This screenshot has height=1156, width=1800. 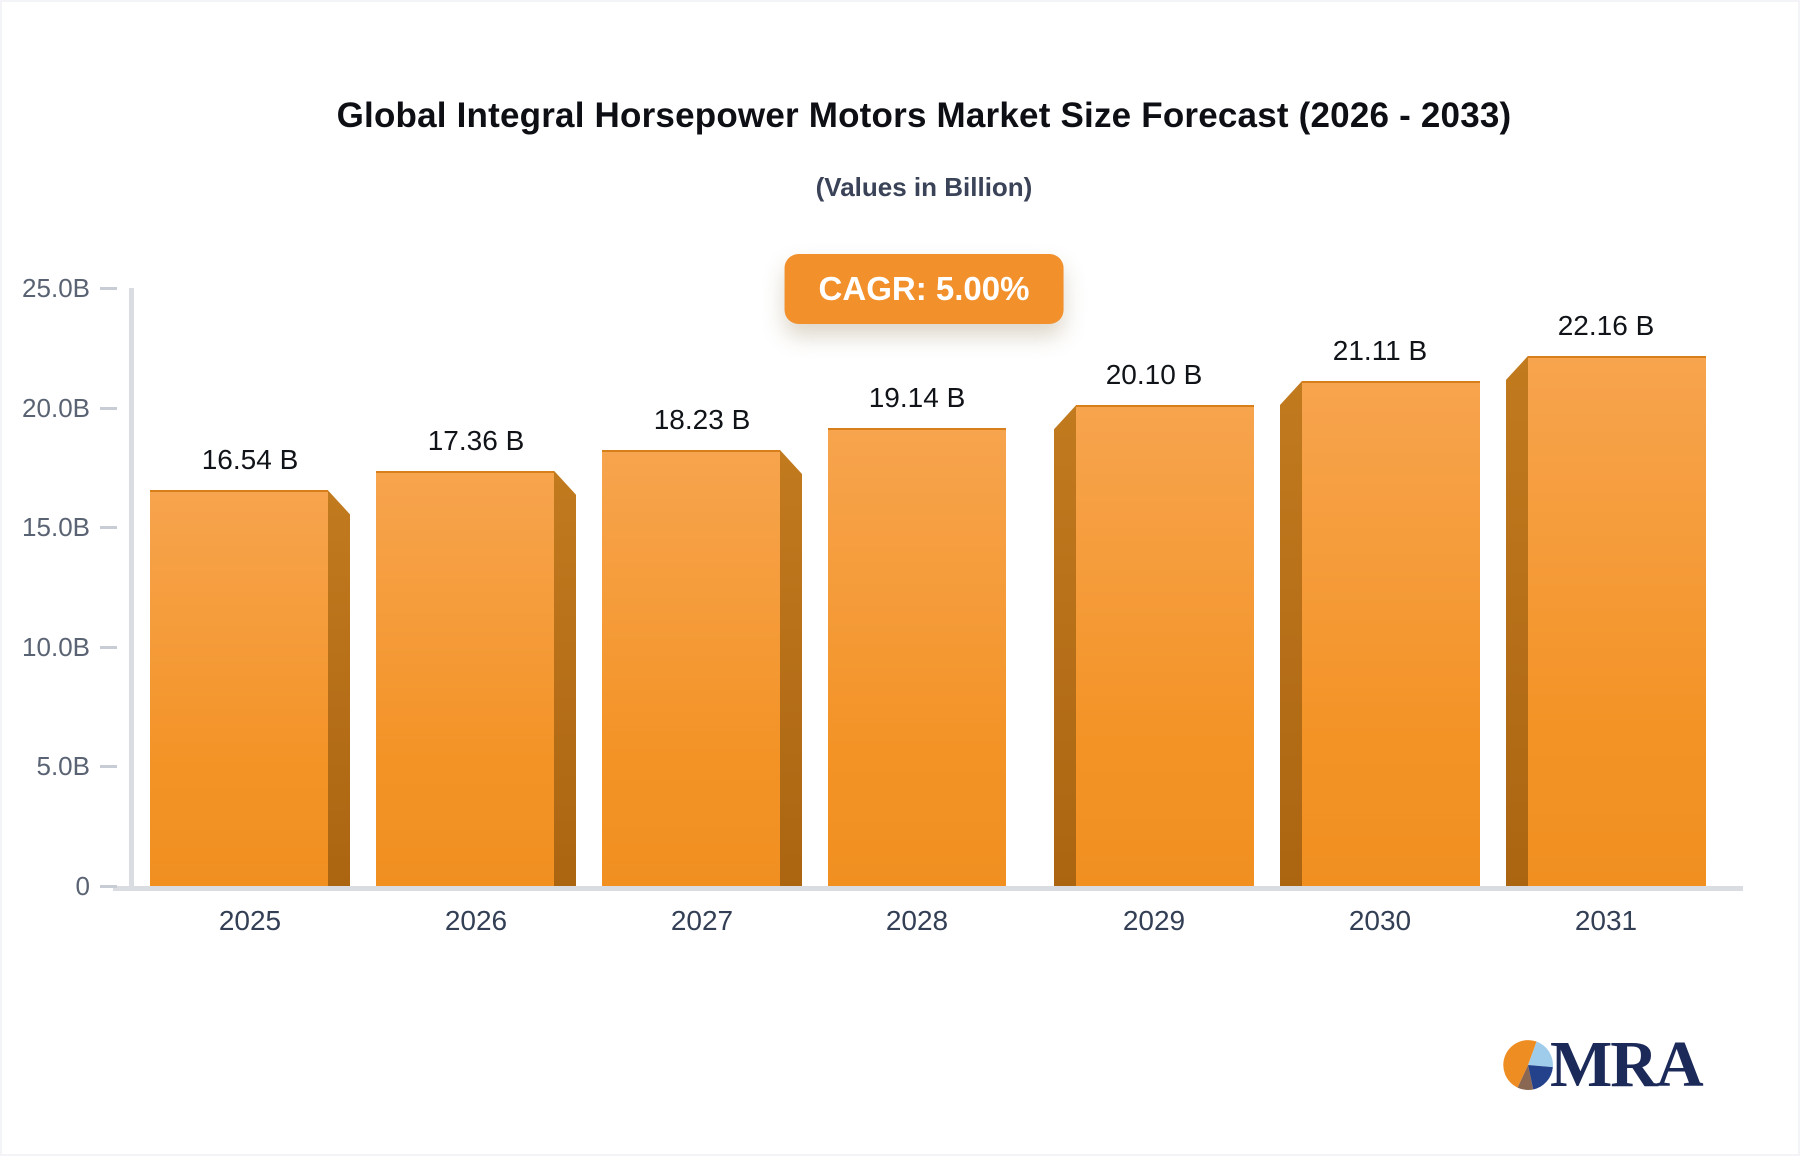 What do you see at coordinates (56, 527) in the screenshot?
I see `y-axis-tick-label: 15.0B` at bounding box center [56, 527].